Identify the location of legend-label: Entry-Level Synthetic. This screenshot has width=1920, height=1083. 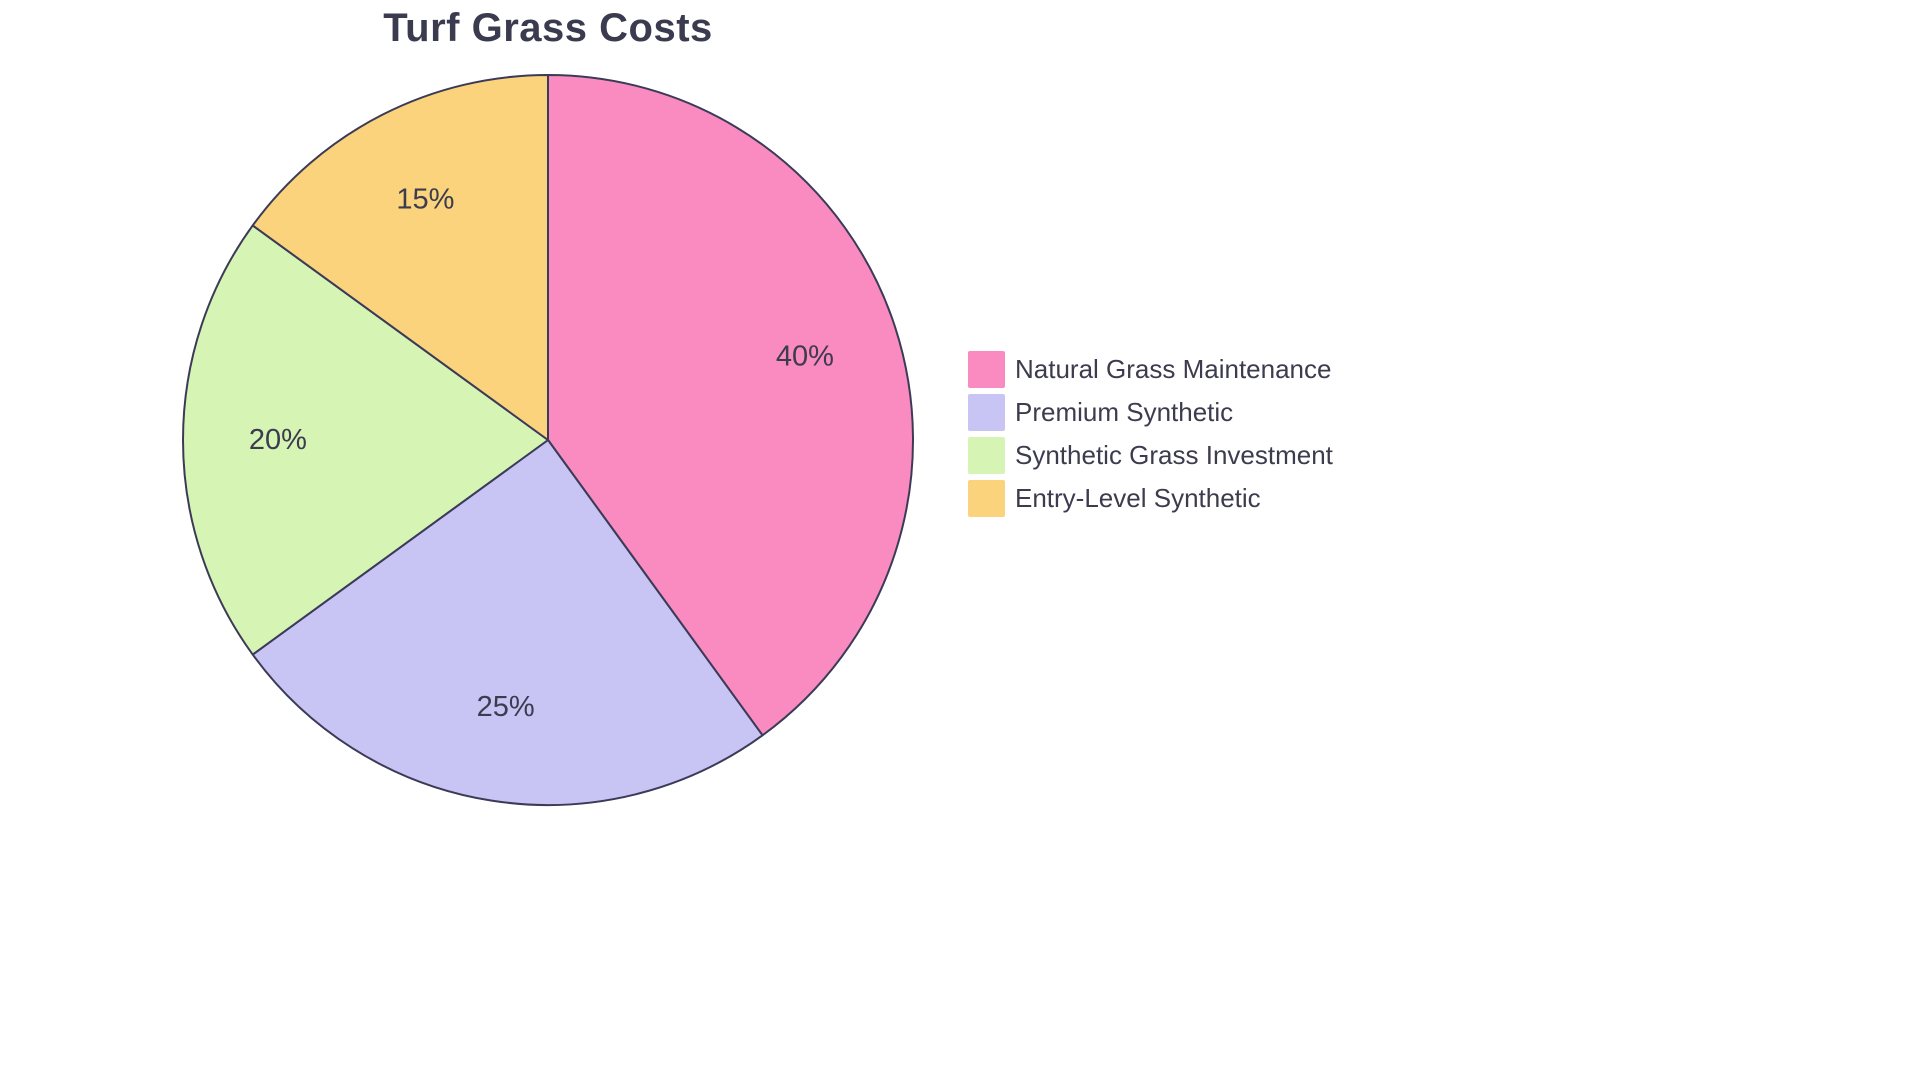
(1138, 498).